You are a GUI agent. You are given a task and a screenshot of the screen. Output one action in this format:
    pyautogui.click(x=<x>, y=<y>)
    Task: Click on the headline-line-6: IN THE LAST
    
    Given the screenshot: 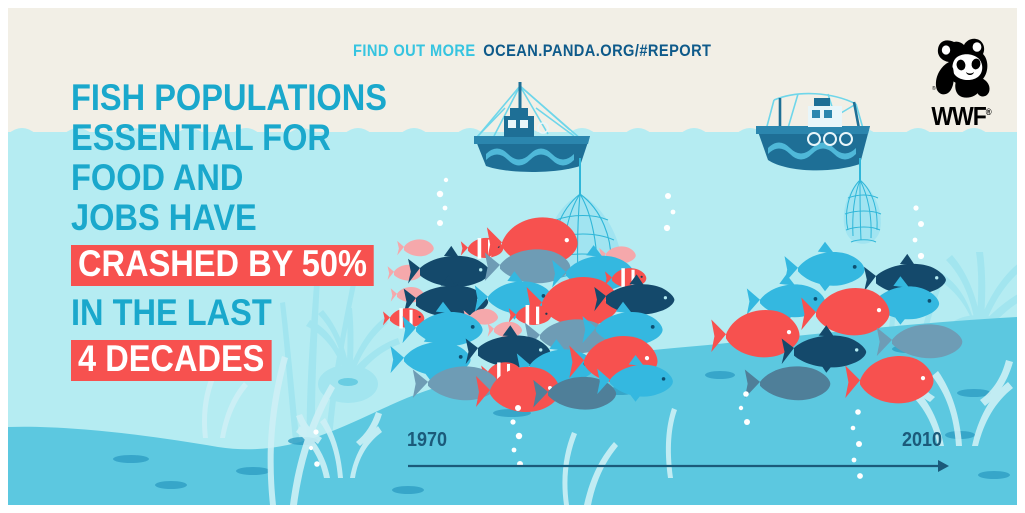 What is the action you would take?
    pyautogui.click(x=171, y=312)
    